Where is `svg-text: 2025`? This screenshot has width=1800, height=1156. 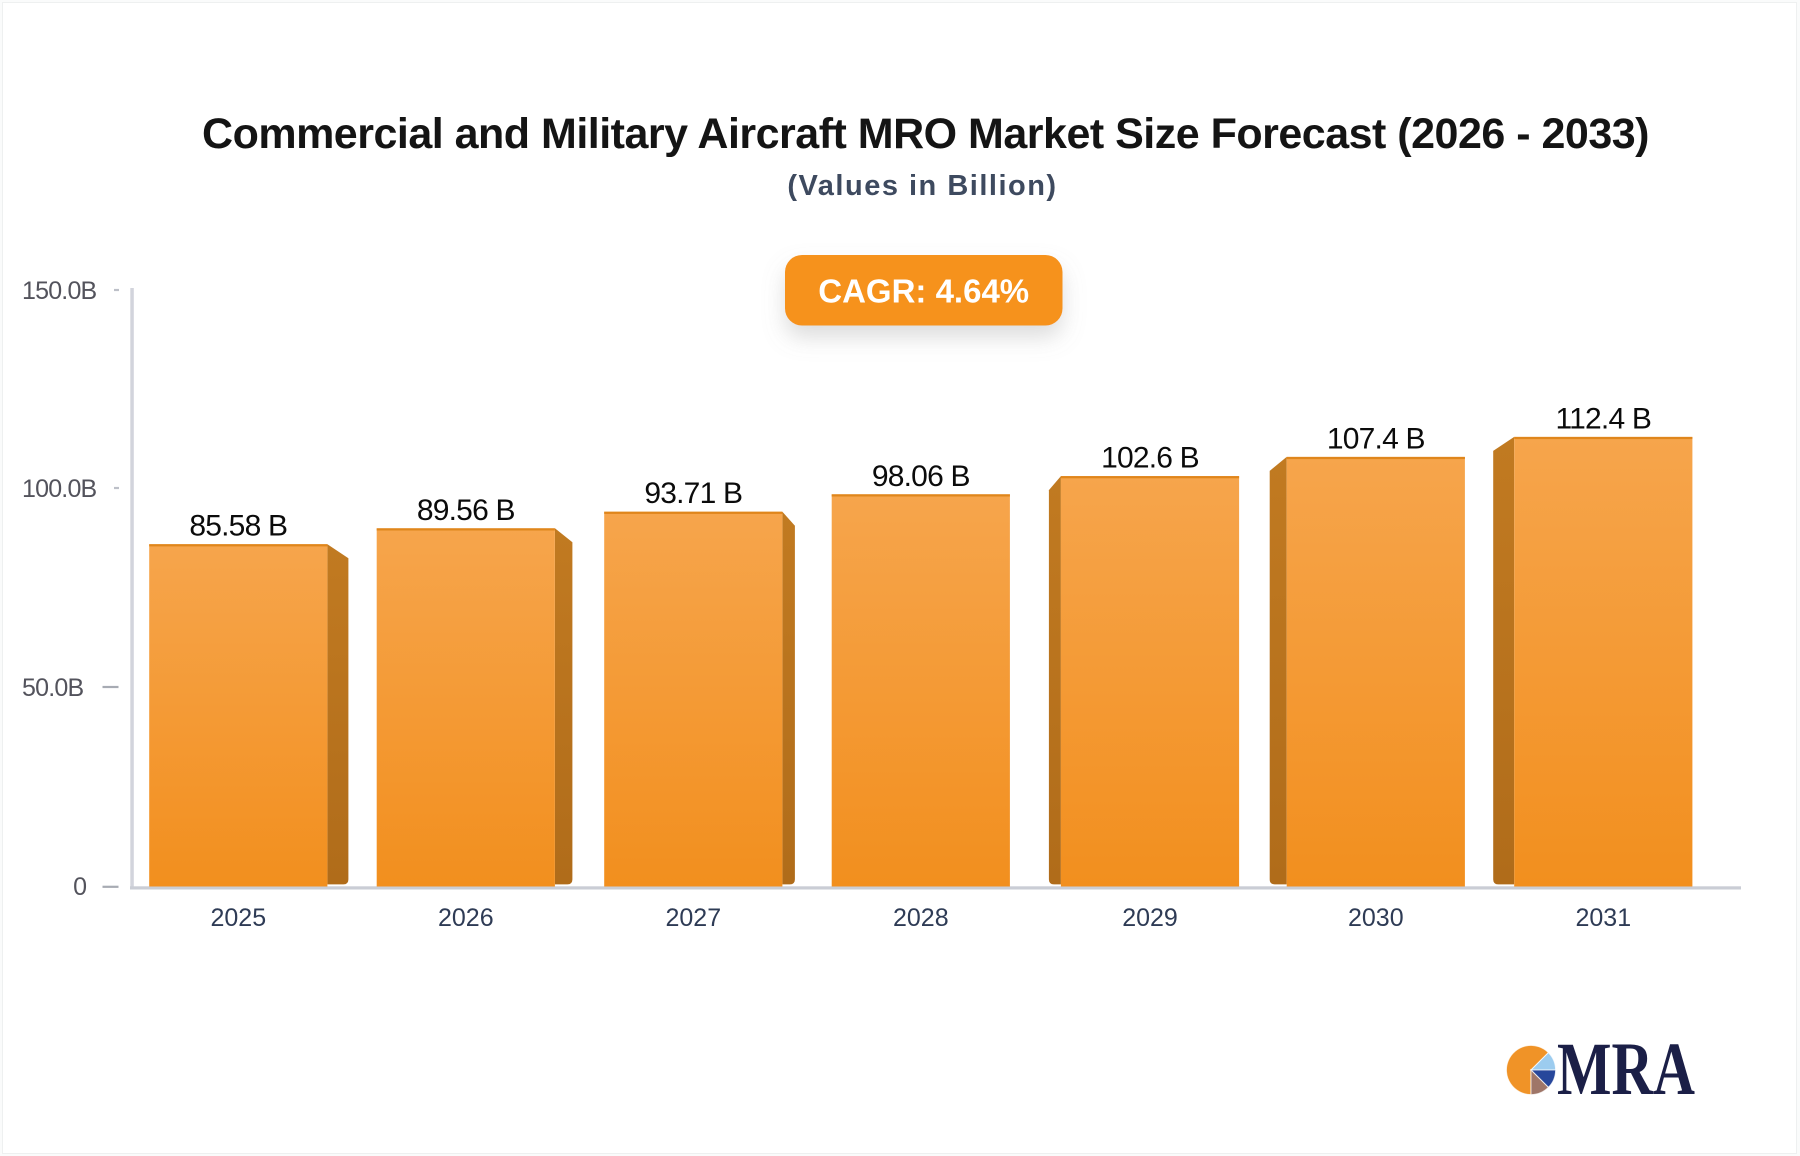
svg-text: 2025 is located at coordinates (238, 918).